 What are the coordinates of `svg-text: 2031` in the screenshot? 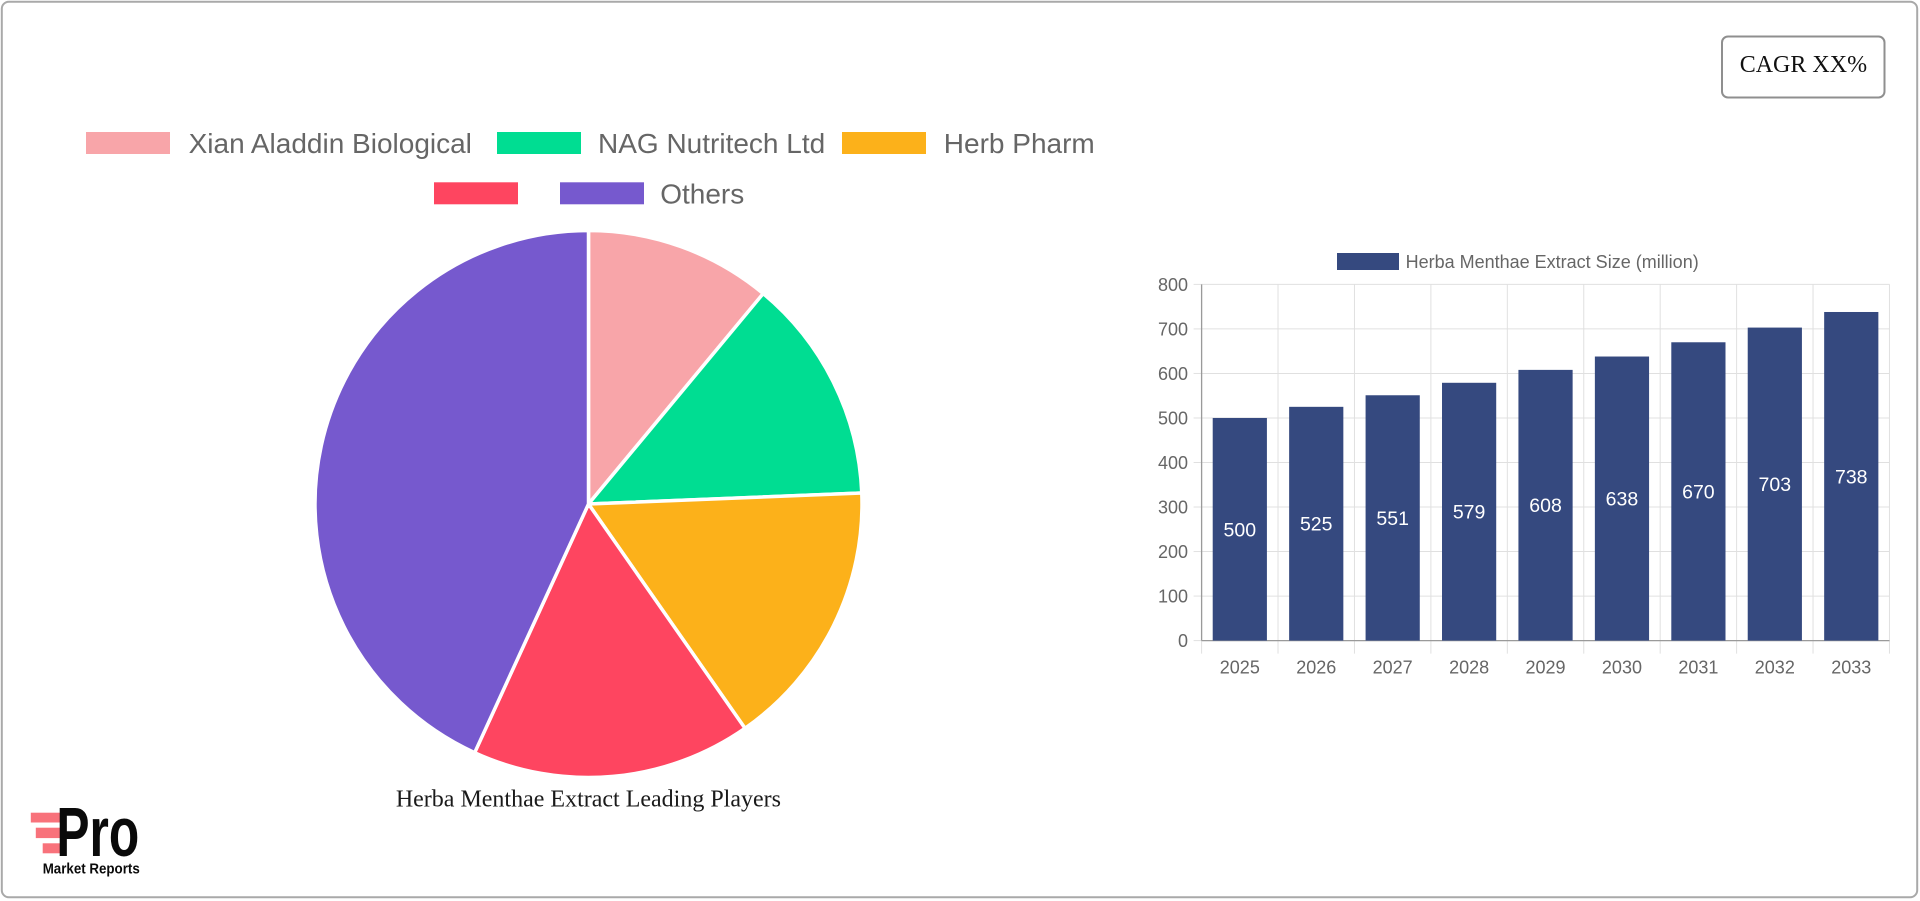 It's located at (1698, 667).